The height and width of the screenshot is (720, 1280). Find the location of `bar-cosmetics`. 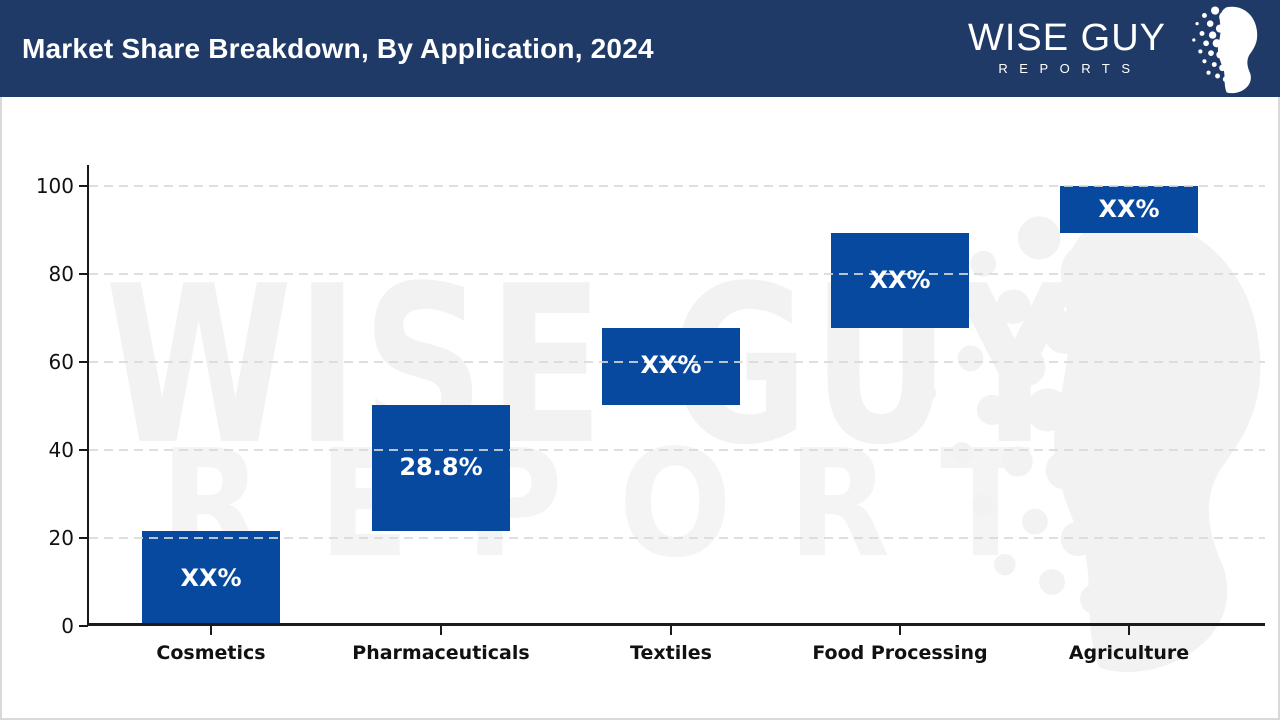

bar-cosmetics is located at coordinates (211, 578).